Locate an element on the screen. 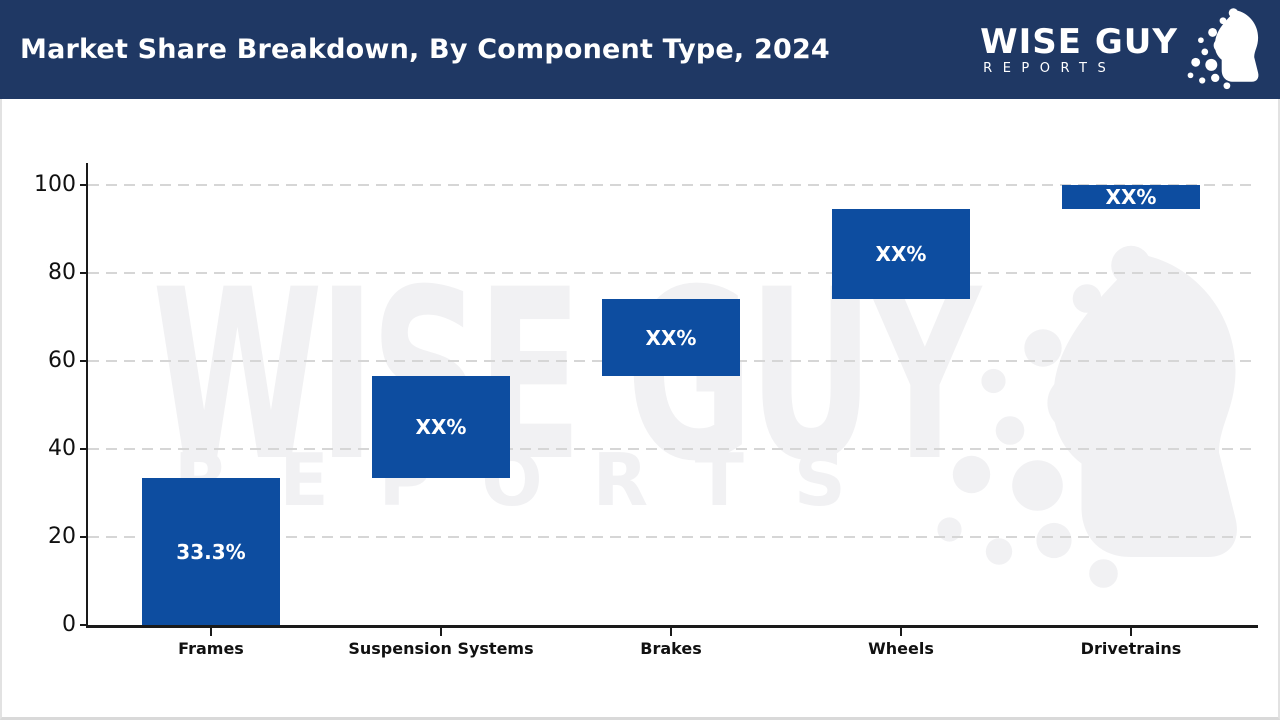 The image size is (1280, 720). y-axis-tick-label: 100 is located at coordinates (55, 184).